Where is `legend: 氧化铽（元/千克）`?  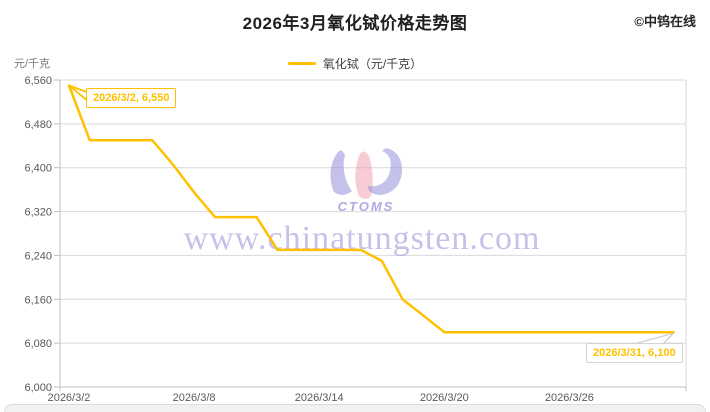 legend: 氧化铽（元/千克） is located at coordinates (355, 63).